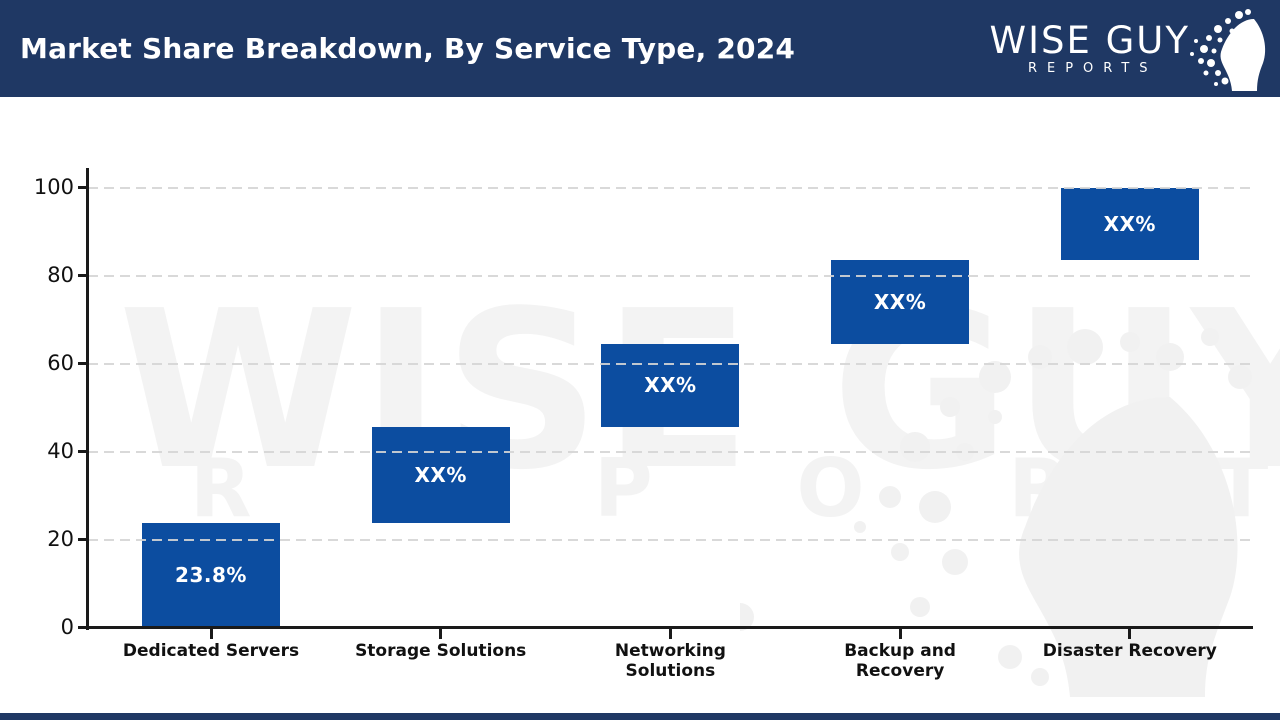 This screenshot has width=1280, height=720. I want to click on bar-networking-solutions: XX%, so click(670, 385).